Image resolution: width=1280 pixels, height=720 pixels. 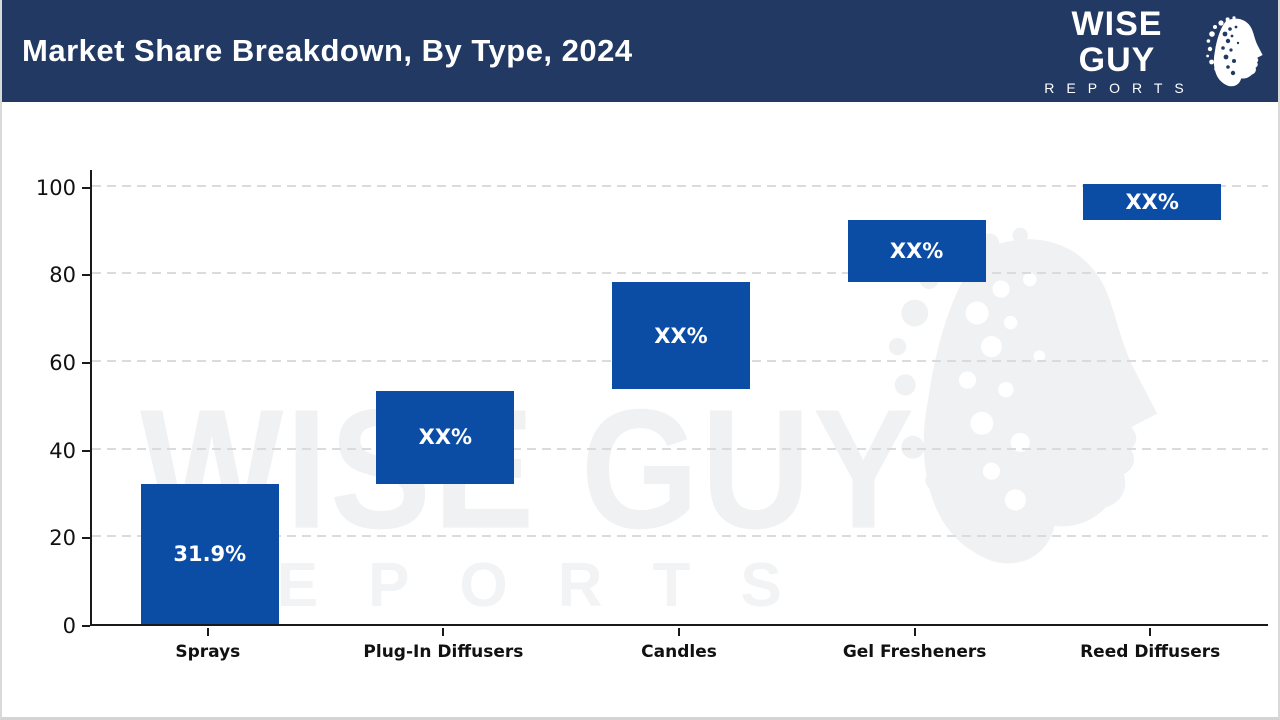 What do you see at coordinates (327, 50) in the screenshot?
I see `page-title: Market Share Breakdown, By Type, 2024` at bounding box center [327, 50].